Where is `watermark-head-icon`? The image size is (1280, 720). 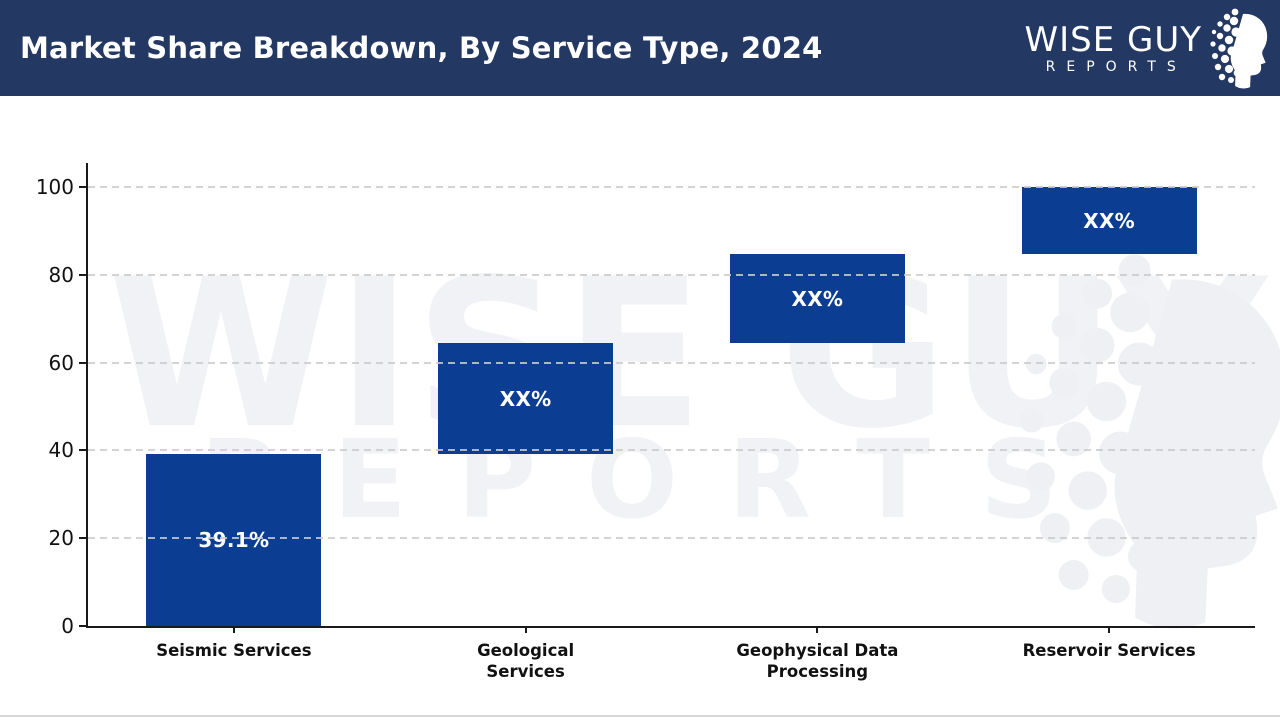
watermark-head-icon is located at coordinates (1149, 441).